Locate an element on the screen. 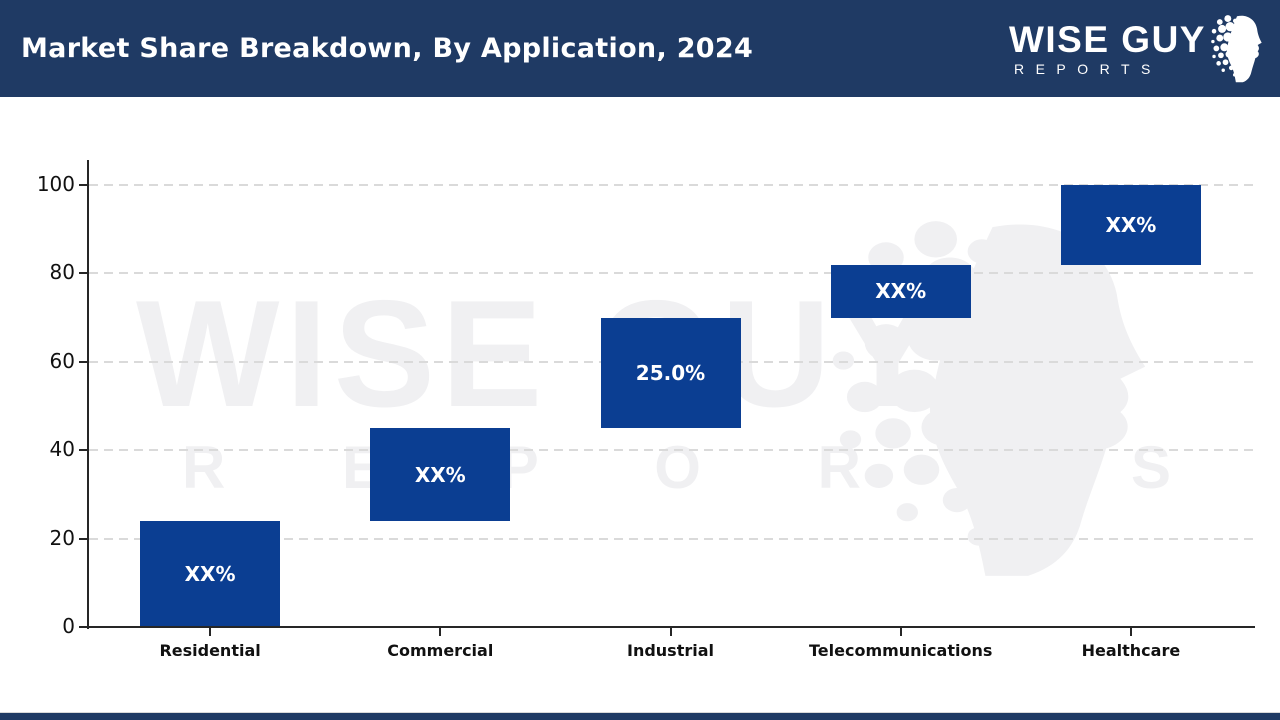  bar-industrial: 25.0% is located at coordinates (670, 373).